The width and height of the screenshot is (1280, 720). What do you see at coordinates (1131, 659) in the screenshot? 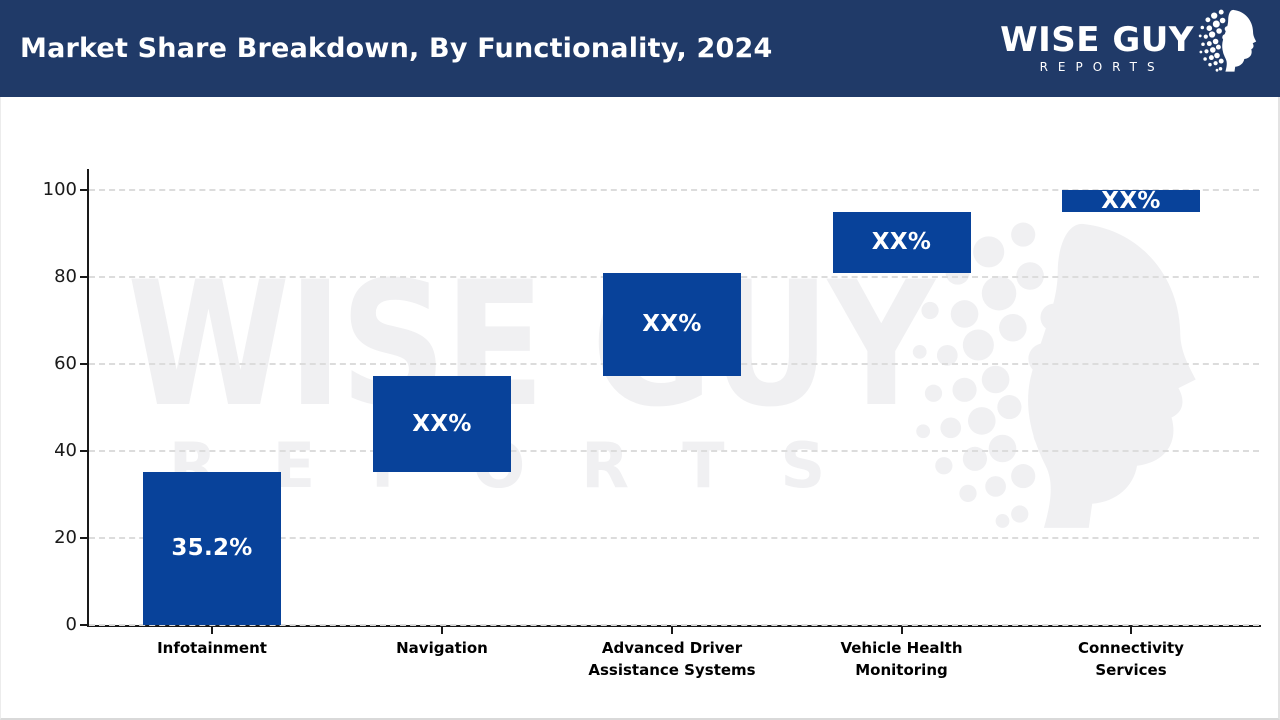
I see `x-axis-label-connectivity-services: Connectivity Services` at bounding box center [1131, 659].